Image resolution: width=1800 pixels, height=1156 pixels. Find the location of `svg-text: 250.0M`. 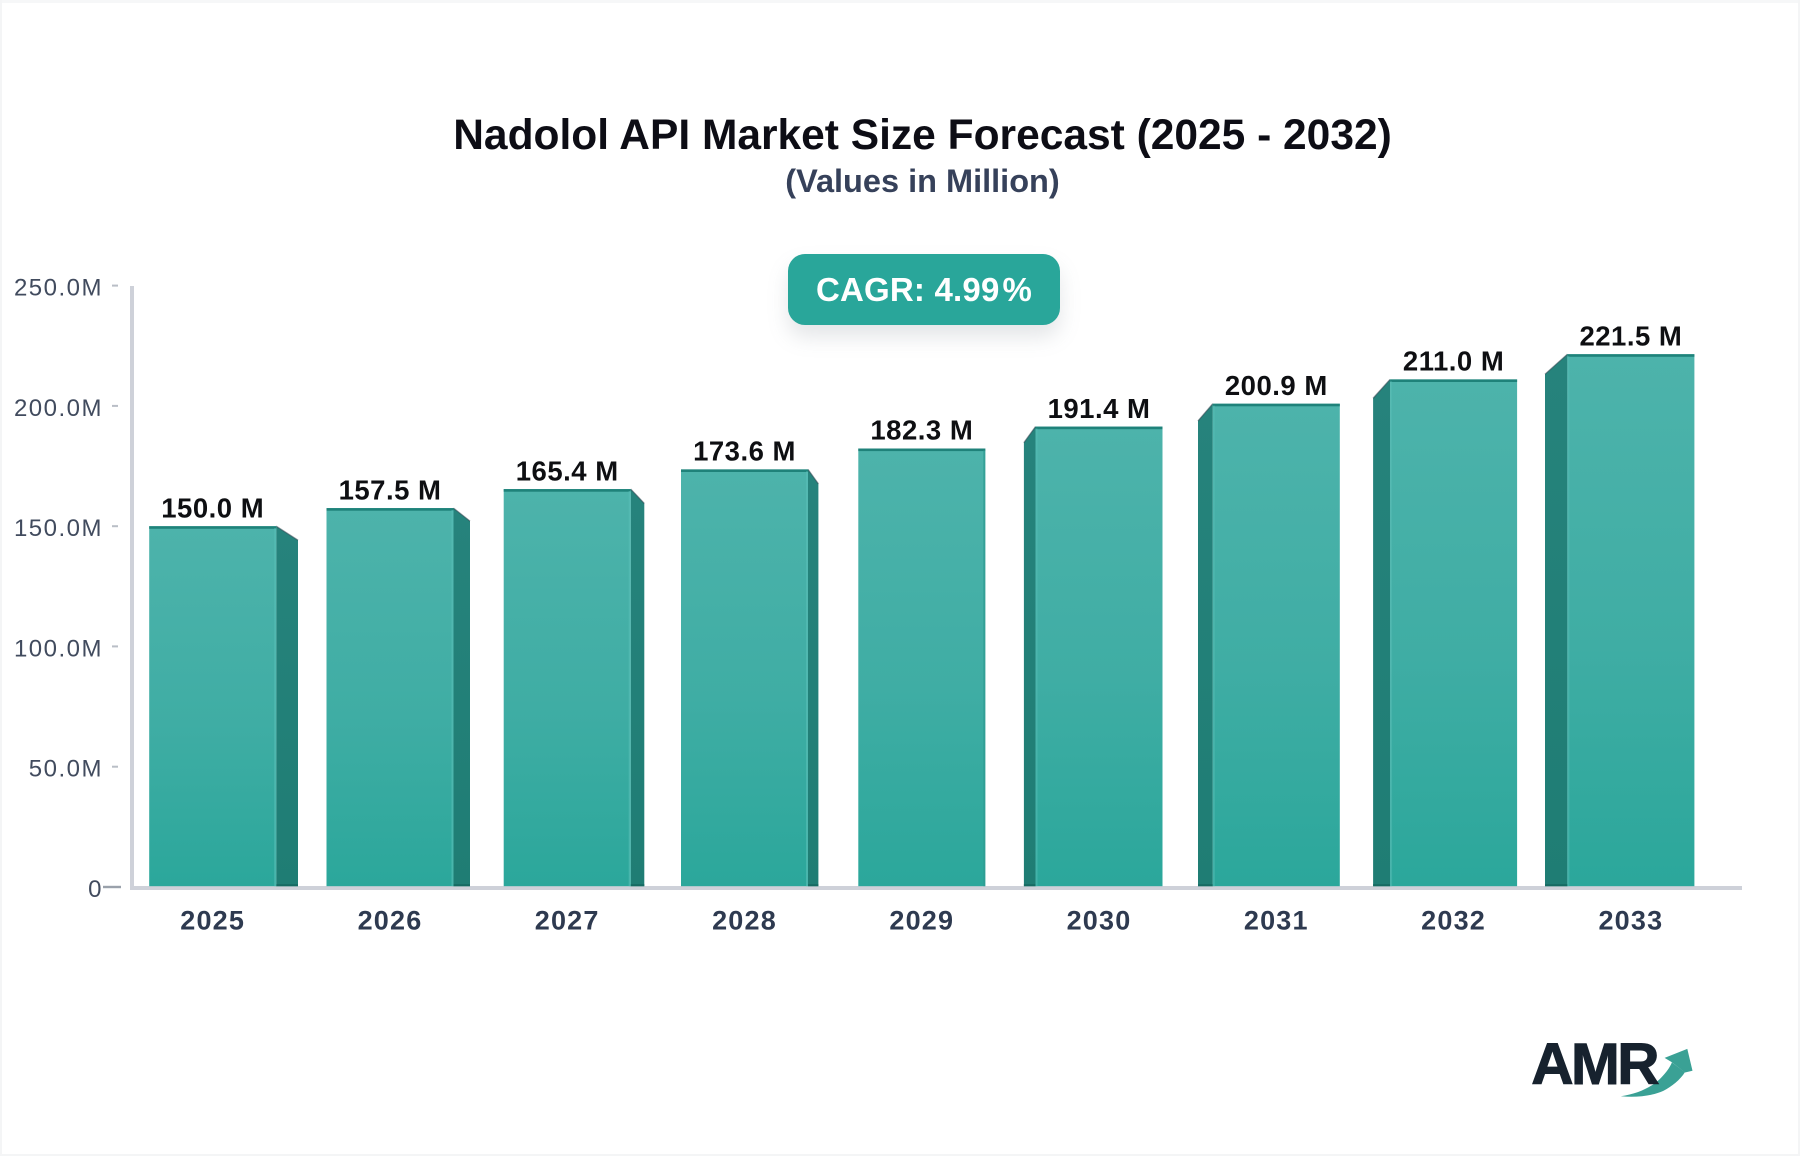

svg-text: 250.0M is located at coordinates (58, 288).